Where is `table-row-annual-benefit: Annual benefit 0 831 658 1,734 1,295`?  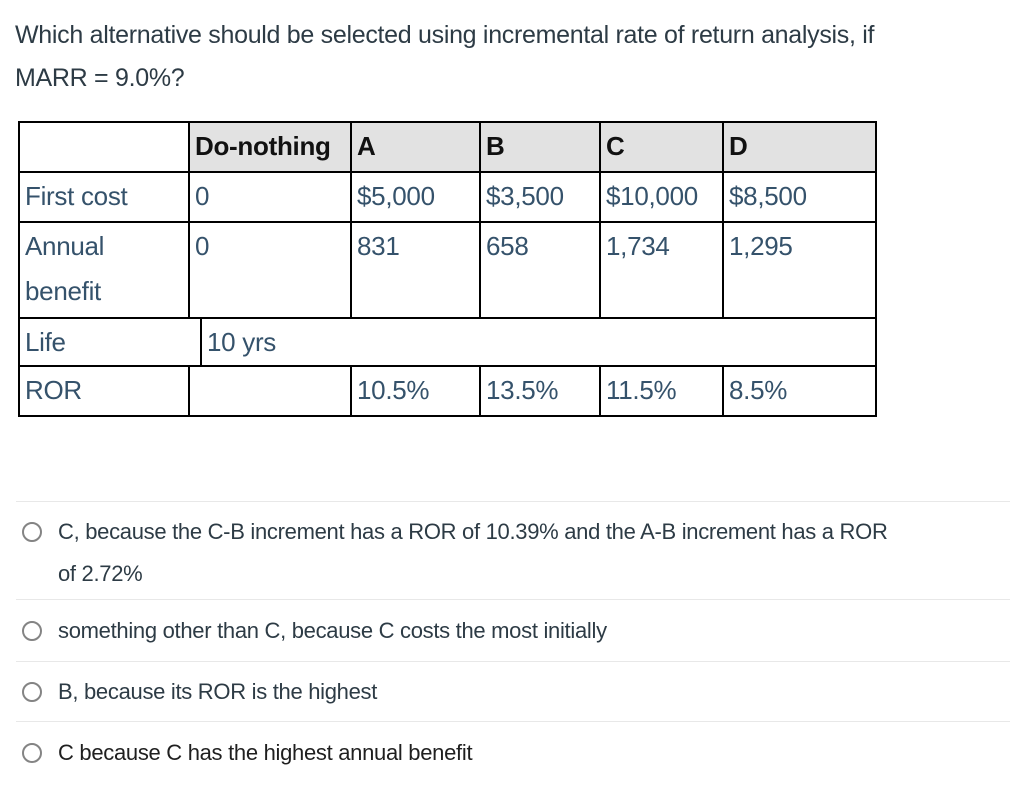 table-row-annual-benefit: Annual benefit 0 831 658 1,734 1,295 is located at coordinates (447, 271).